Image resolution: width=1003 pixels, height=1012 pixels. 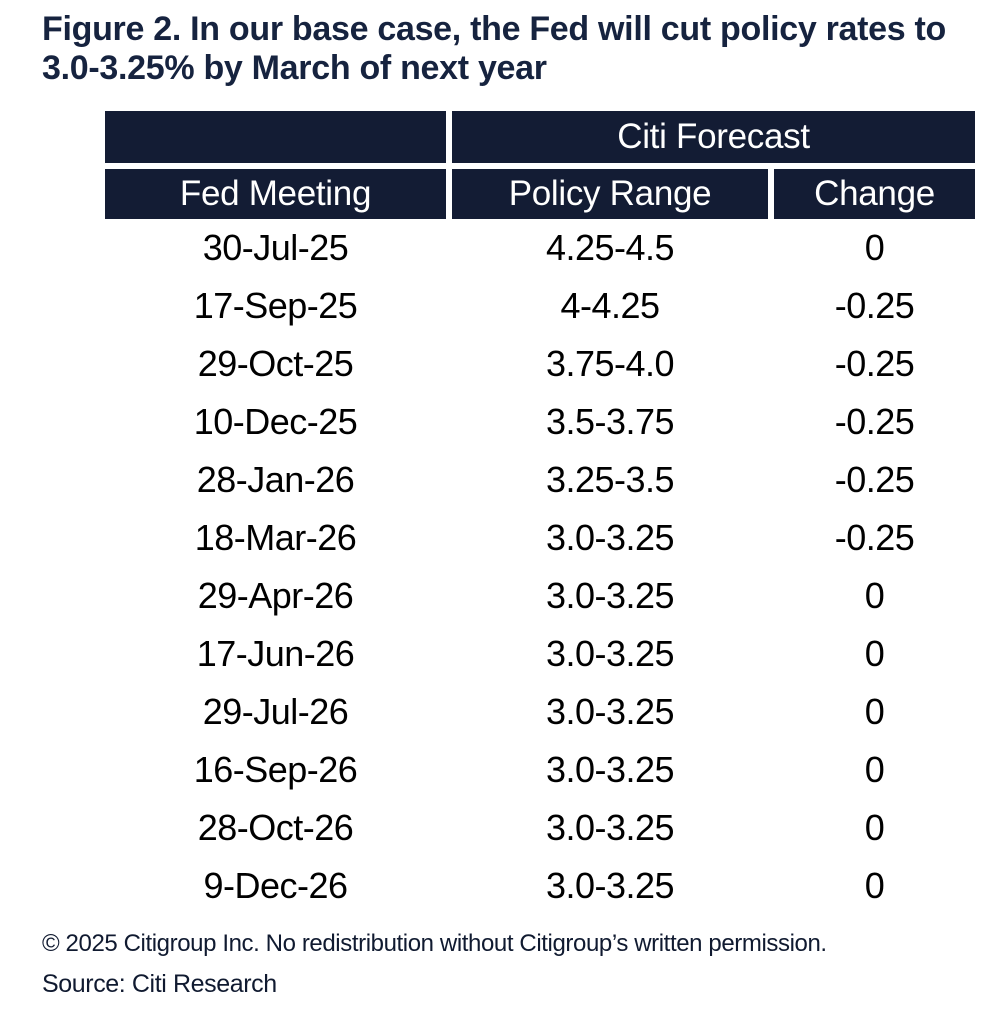 What do you see at coordinates (275, 769) in the screenshot?
I see `cell-fed-meeting: 16-Sep-26` at bounding box center [275, 769].